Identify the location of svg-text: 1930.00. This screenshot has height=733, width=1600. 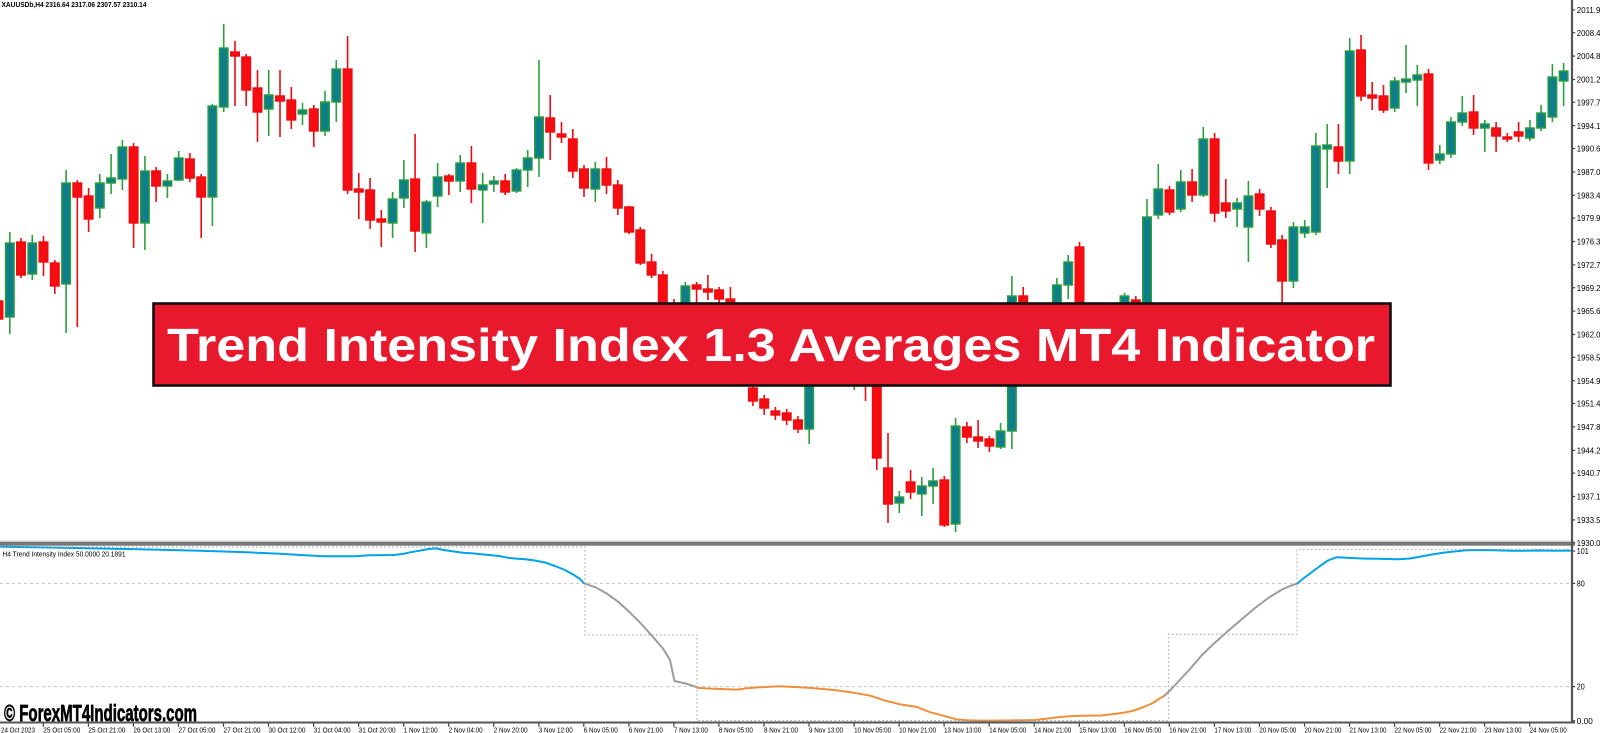
(1588, 543).